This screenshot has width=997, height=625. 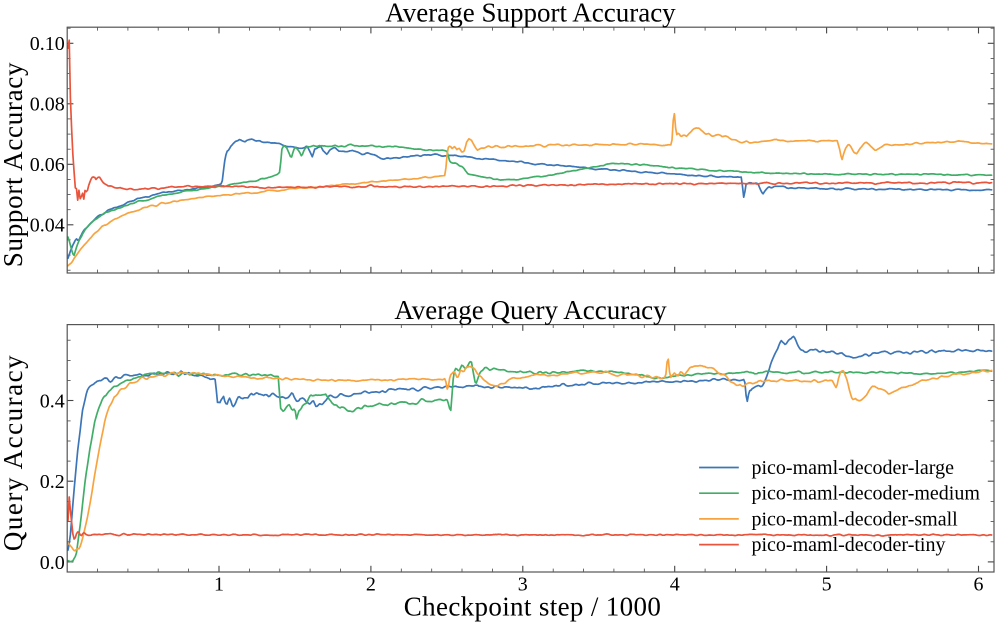 What do you see at coordinates (52, 482) in the screenshot?
I see `svg-text: 0.2` at bounding box center [52, 482].